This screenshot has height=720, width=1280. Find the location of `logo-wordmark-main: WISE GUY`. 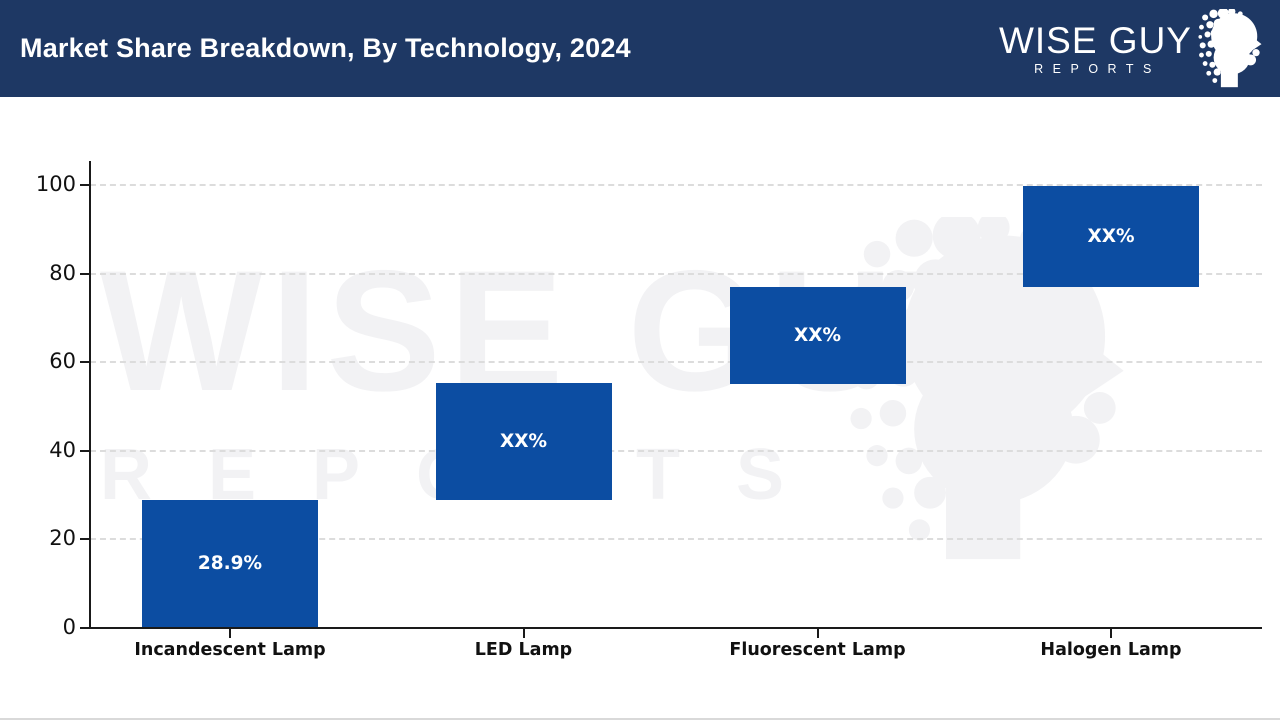

logo-wordmark-main: WISE GUY is located at coordinates (1095, 40).